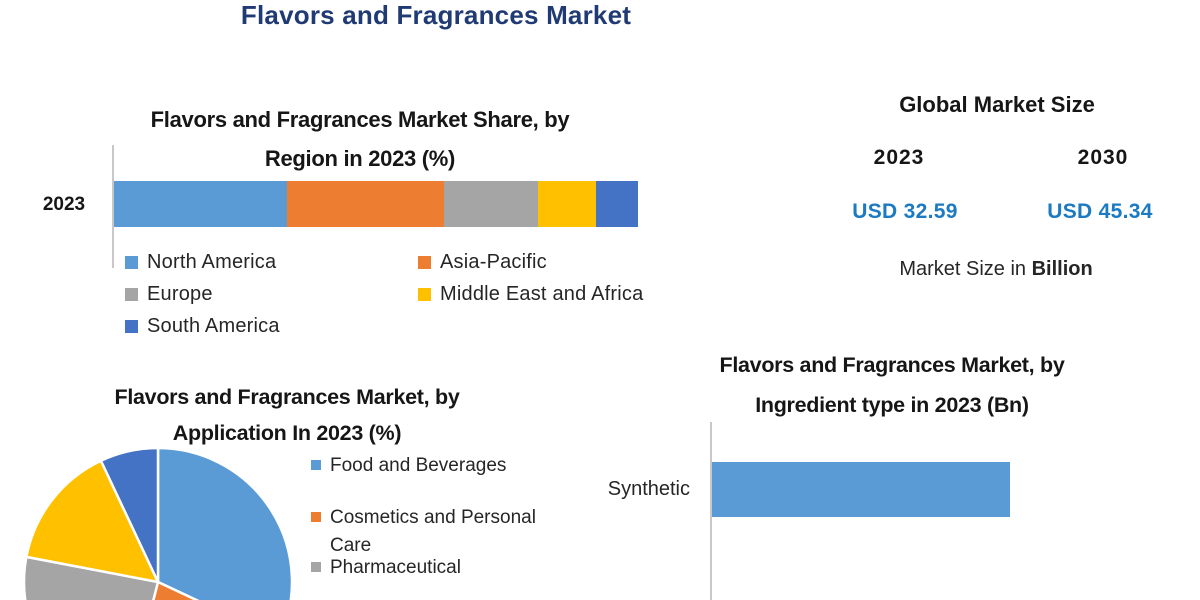 Image resolution: width=1200 pixels, height=600 pixels. What do you see at coordinates (360, 158) in the screenshot?
I see `region-chart-title-line2: Region in 2023 (%)` at bounding box center [360, 158].